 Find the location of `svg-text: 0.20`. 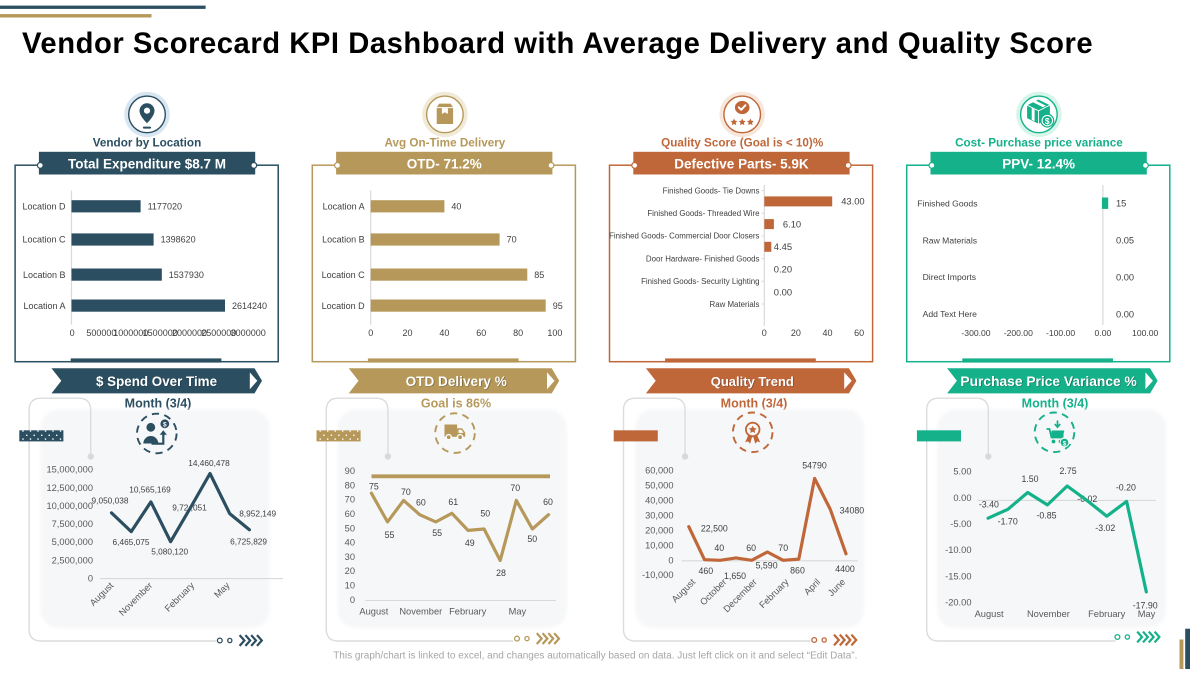

svg-text: 0.20 is located at coordinates (783, 269).